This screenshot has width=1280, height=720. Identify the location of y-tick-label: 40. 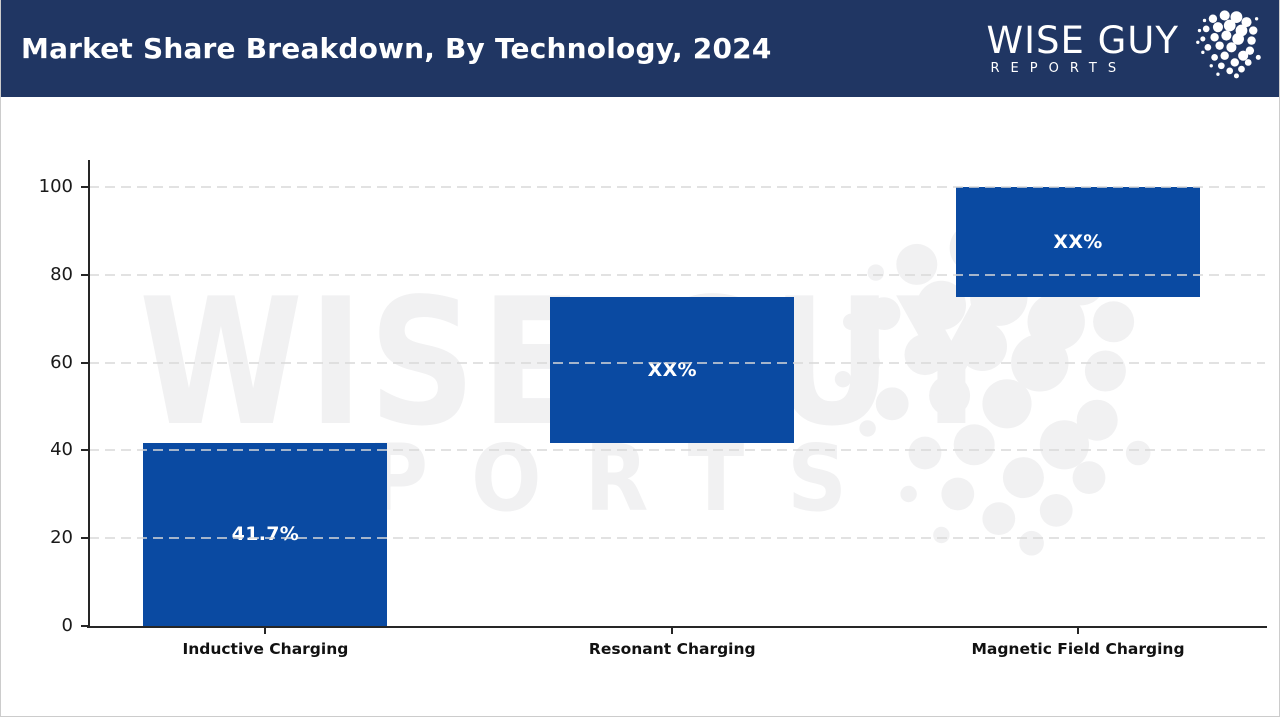
(61, 450).